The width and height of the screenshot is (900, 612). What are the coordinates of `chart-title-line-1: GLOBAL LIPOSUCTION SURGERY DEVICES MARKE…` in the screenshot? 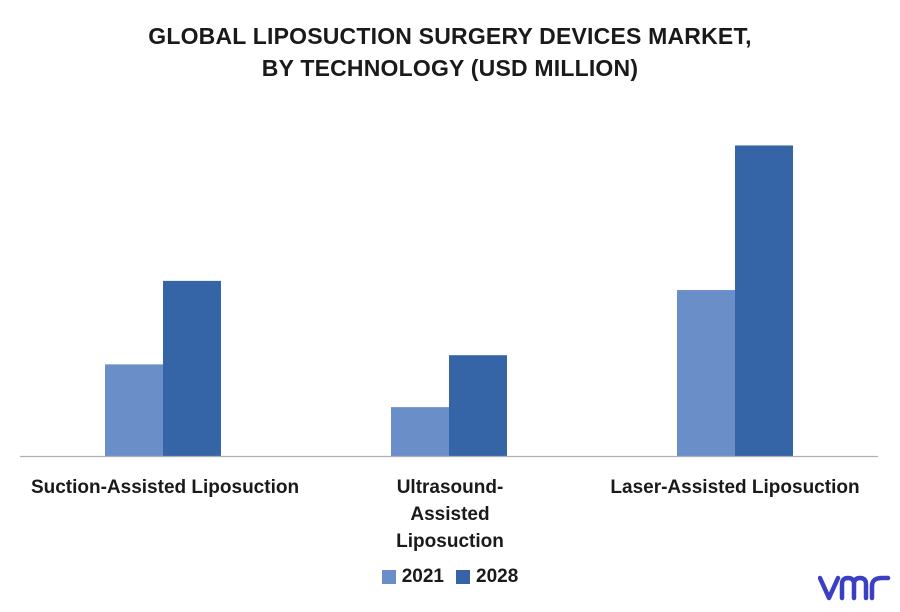 It's located at (450, 36).